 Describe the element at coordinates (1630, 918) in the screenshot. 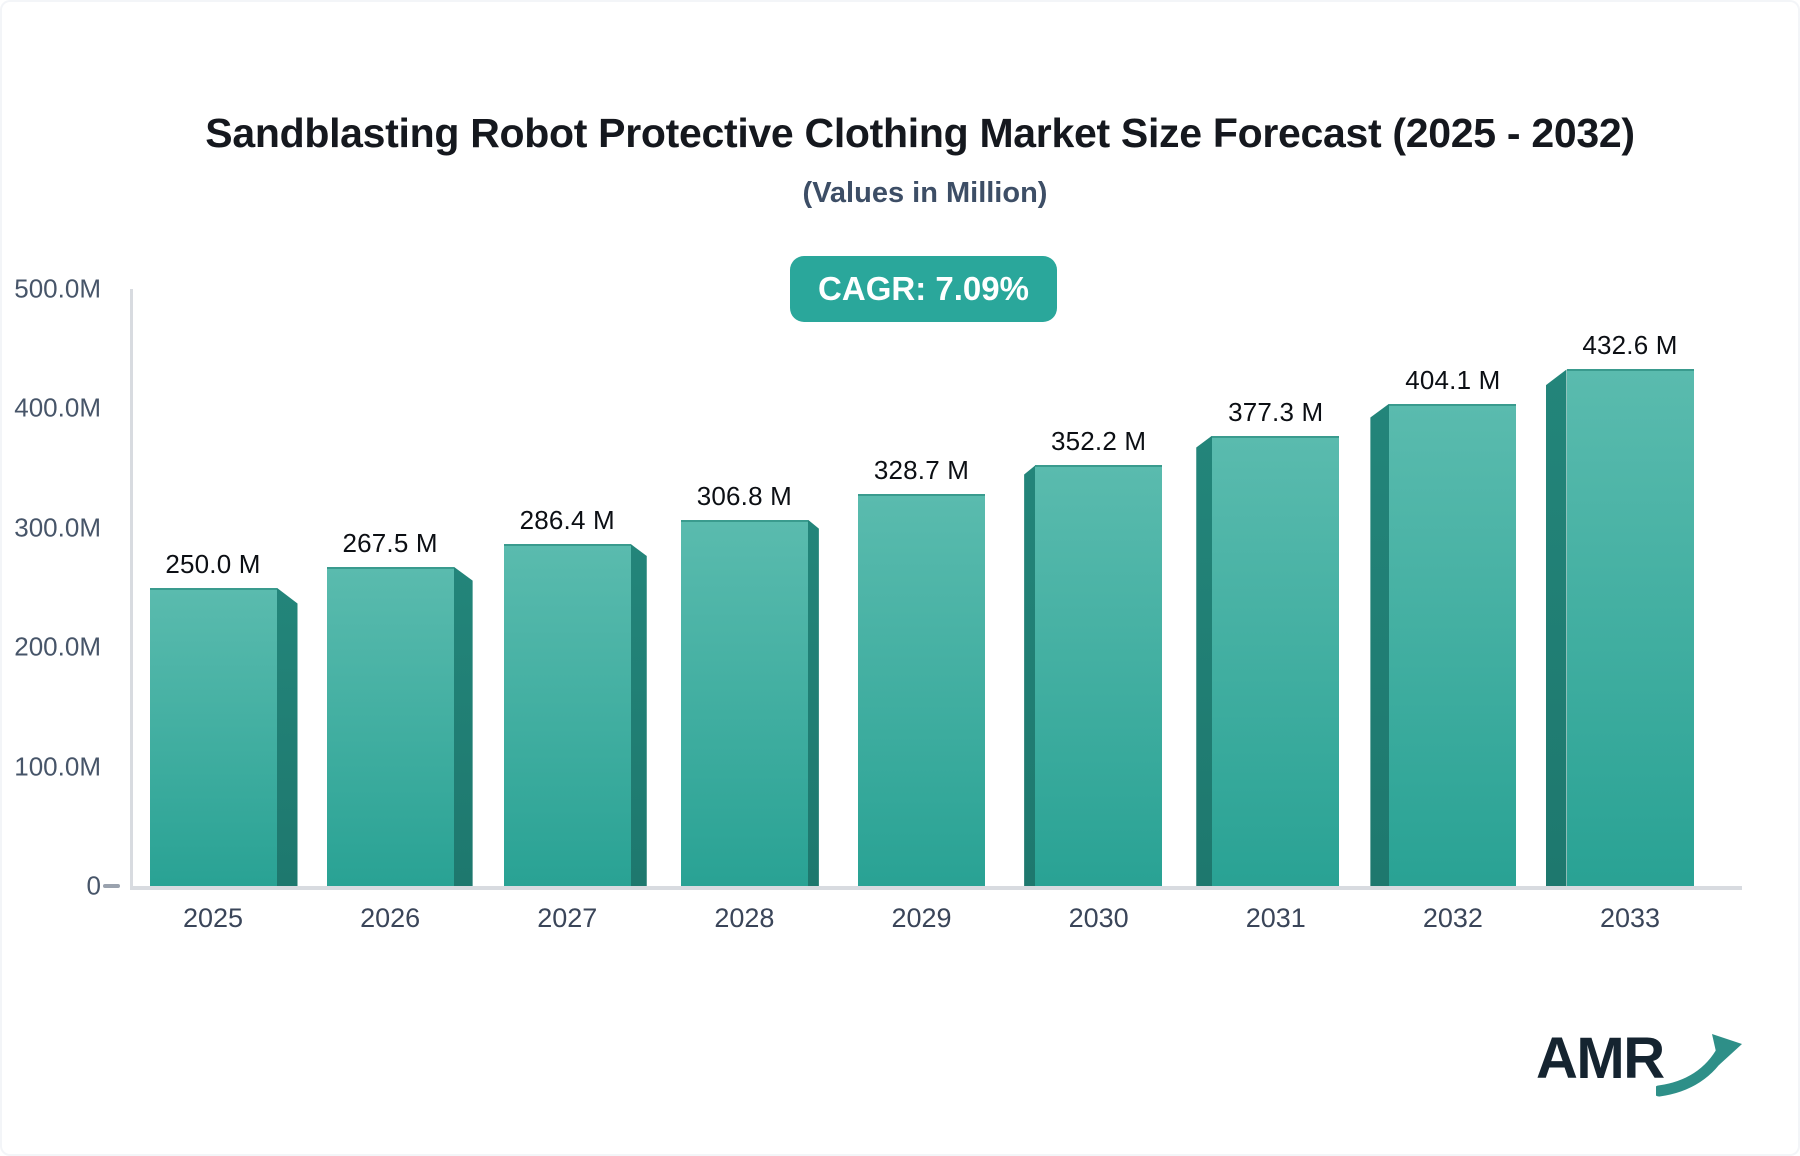

I see `x-axis-label-2033: 2033` at that location.